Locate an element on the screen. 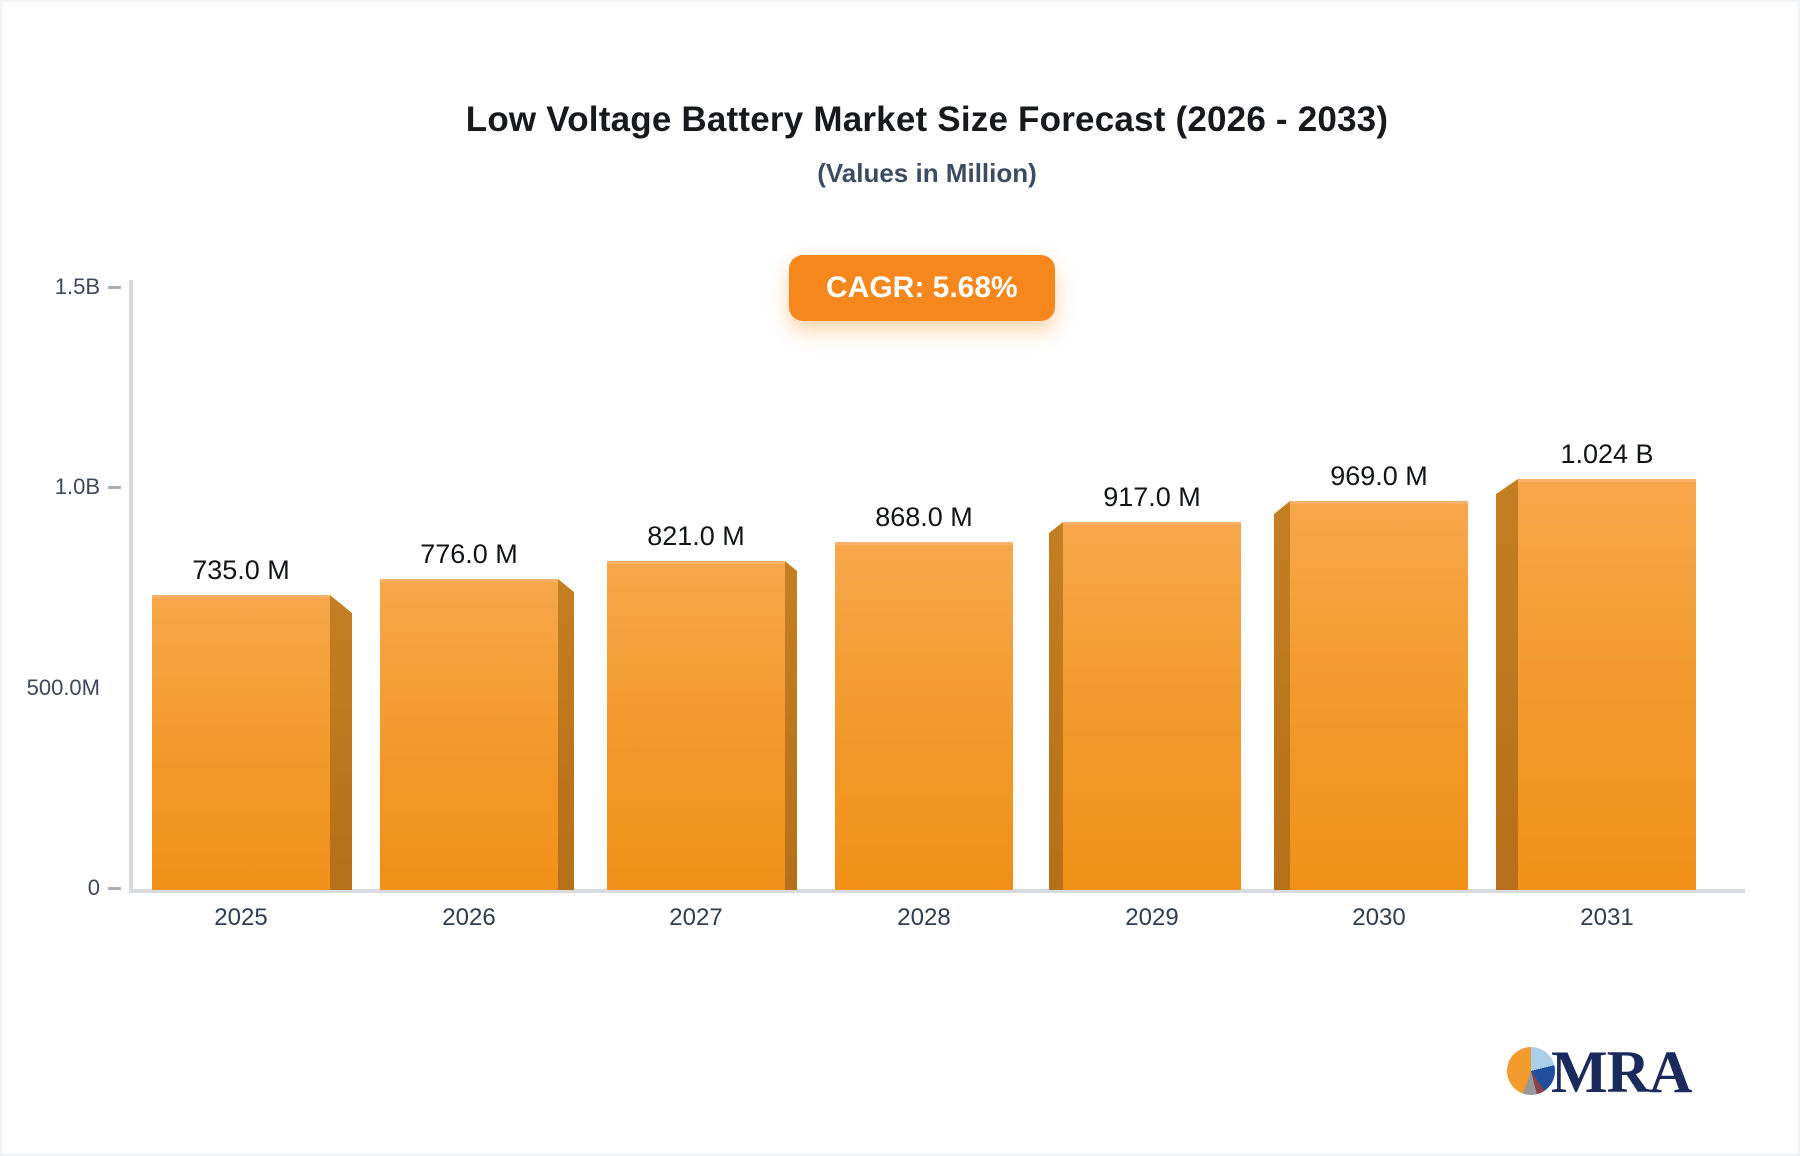 This screenshot has width=1800, height=1156. bar-value-label-2030: 969.0 M is located at coordinates (1379, 476).